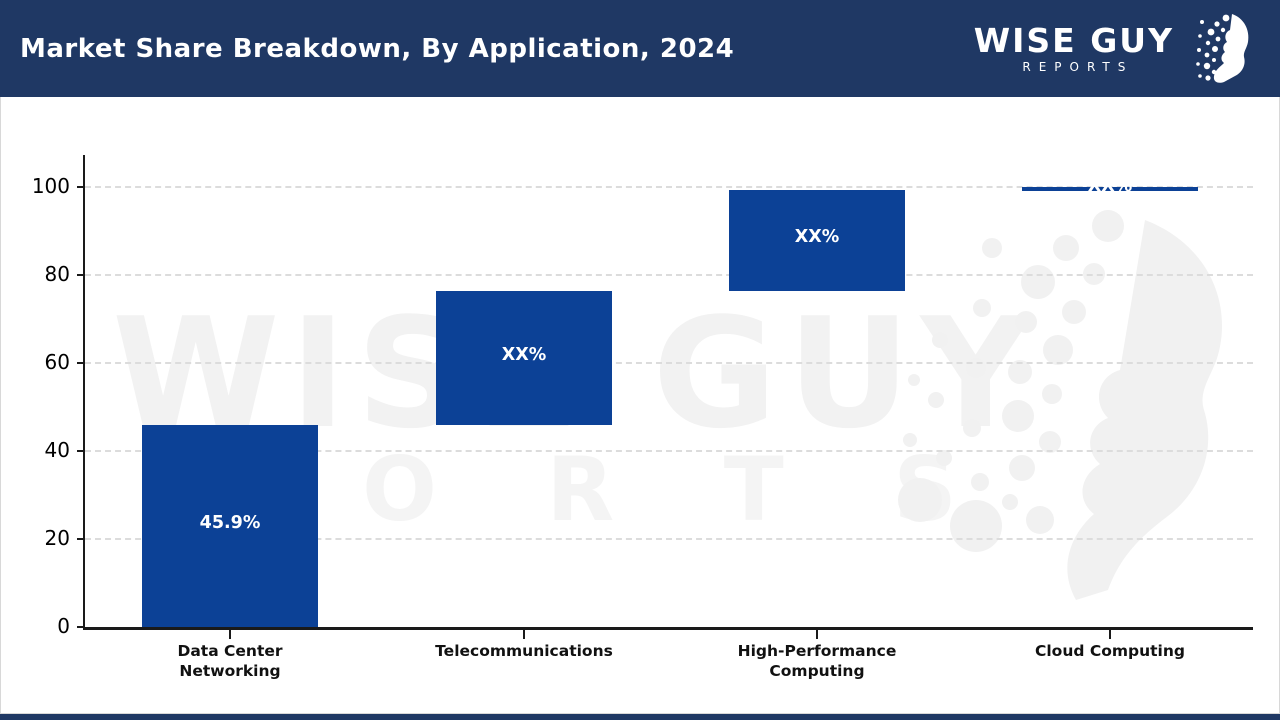  I want to click on logo-subtitle: REPORTS, so click(1078, 67).